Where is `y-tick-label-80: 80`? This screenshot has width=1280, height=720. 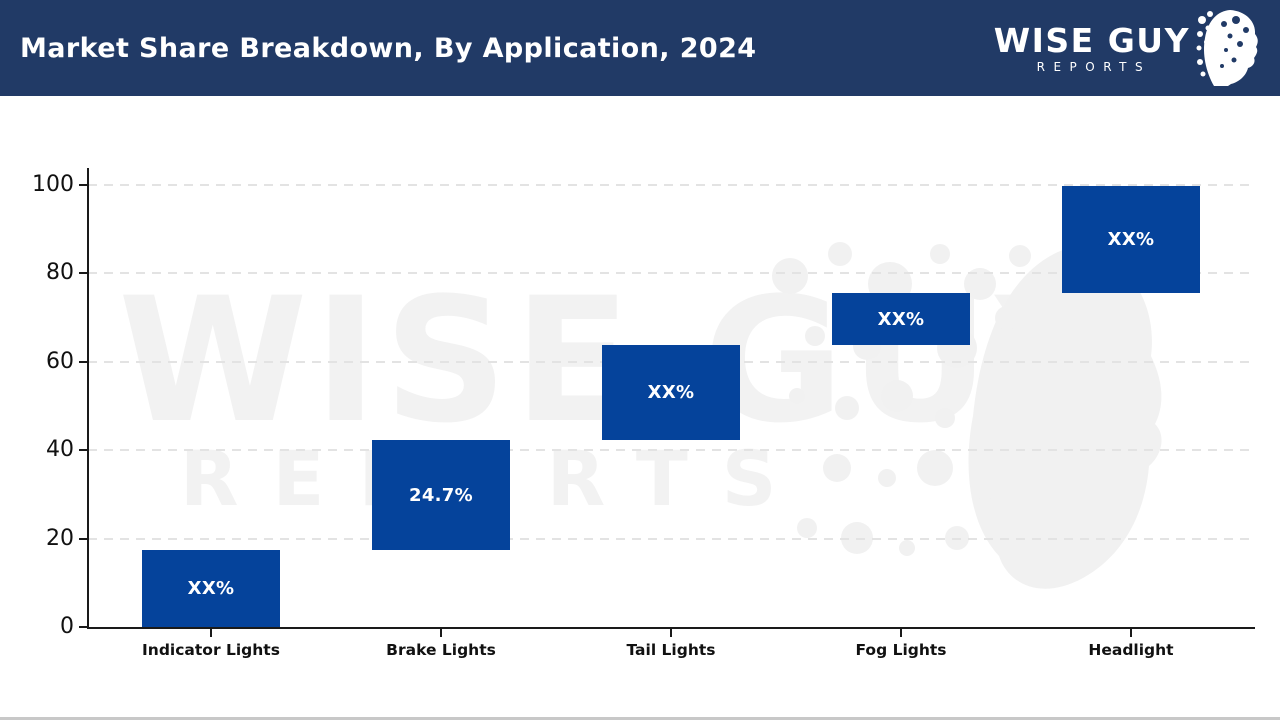 y-tick-label-80: 80 is located at coordinates (60, 273).